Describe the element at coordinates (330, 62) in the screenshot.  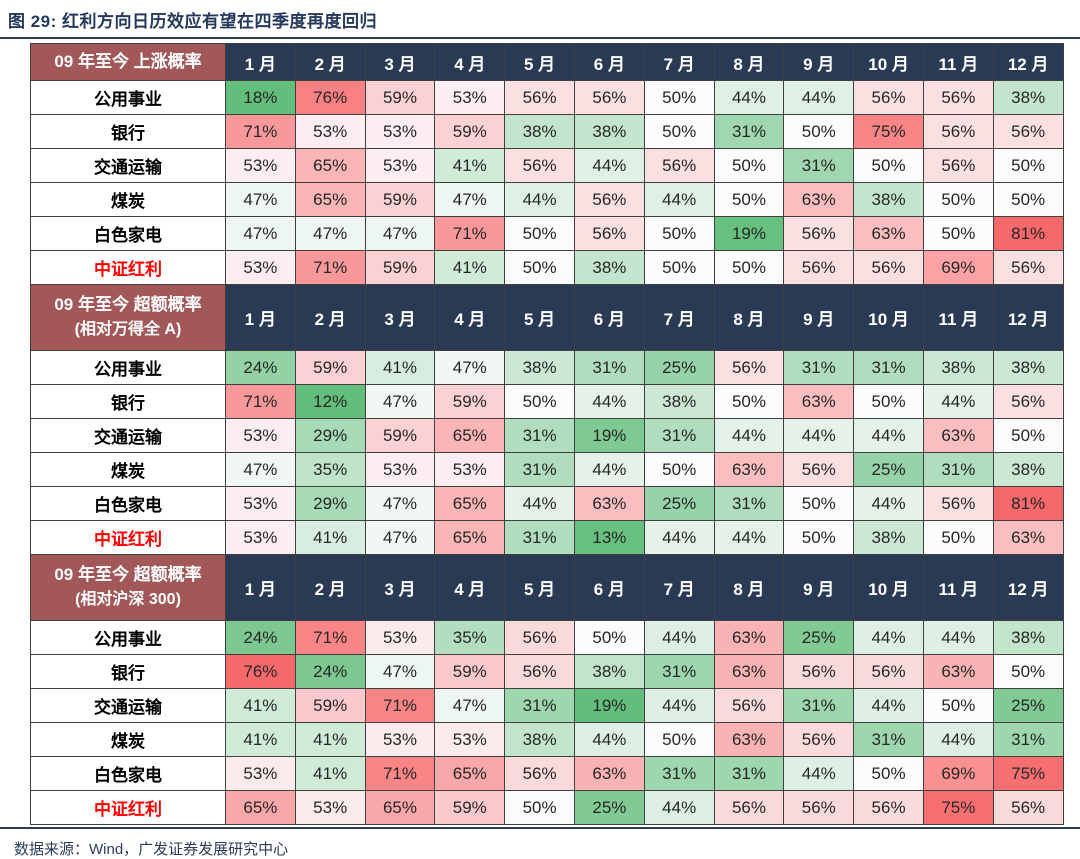
I see `month-header: 2 月` at that location.